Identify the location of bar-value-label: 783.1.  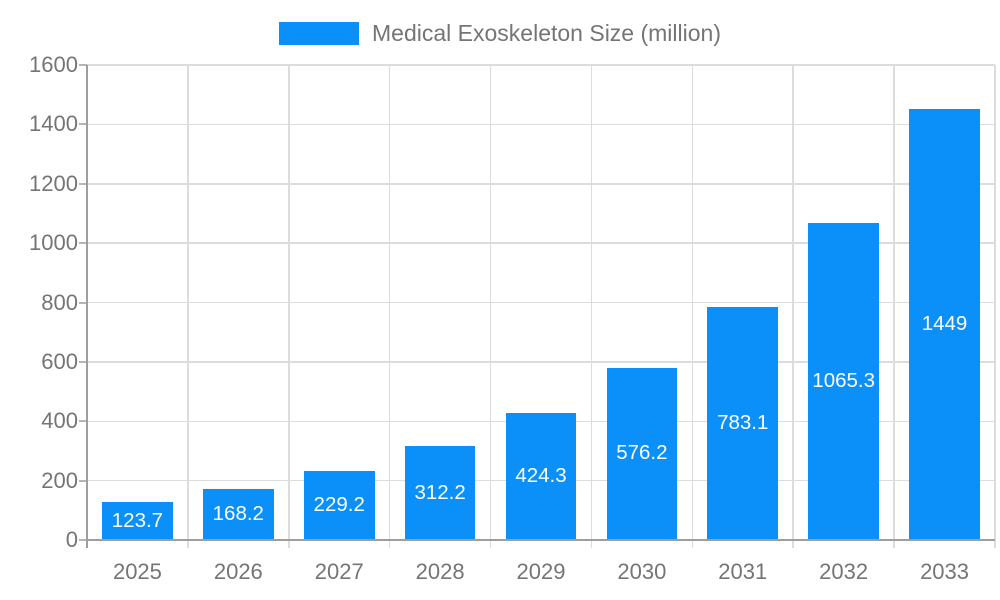
(743, 422).